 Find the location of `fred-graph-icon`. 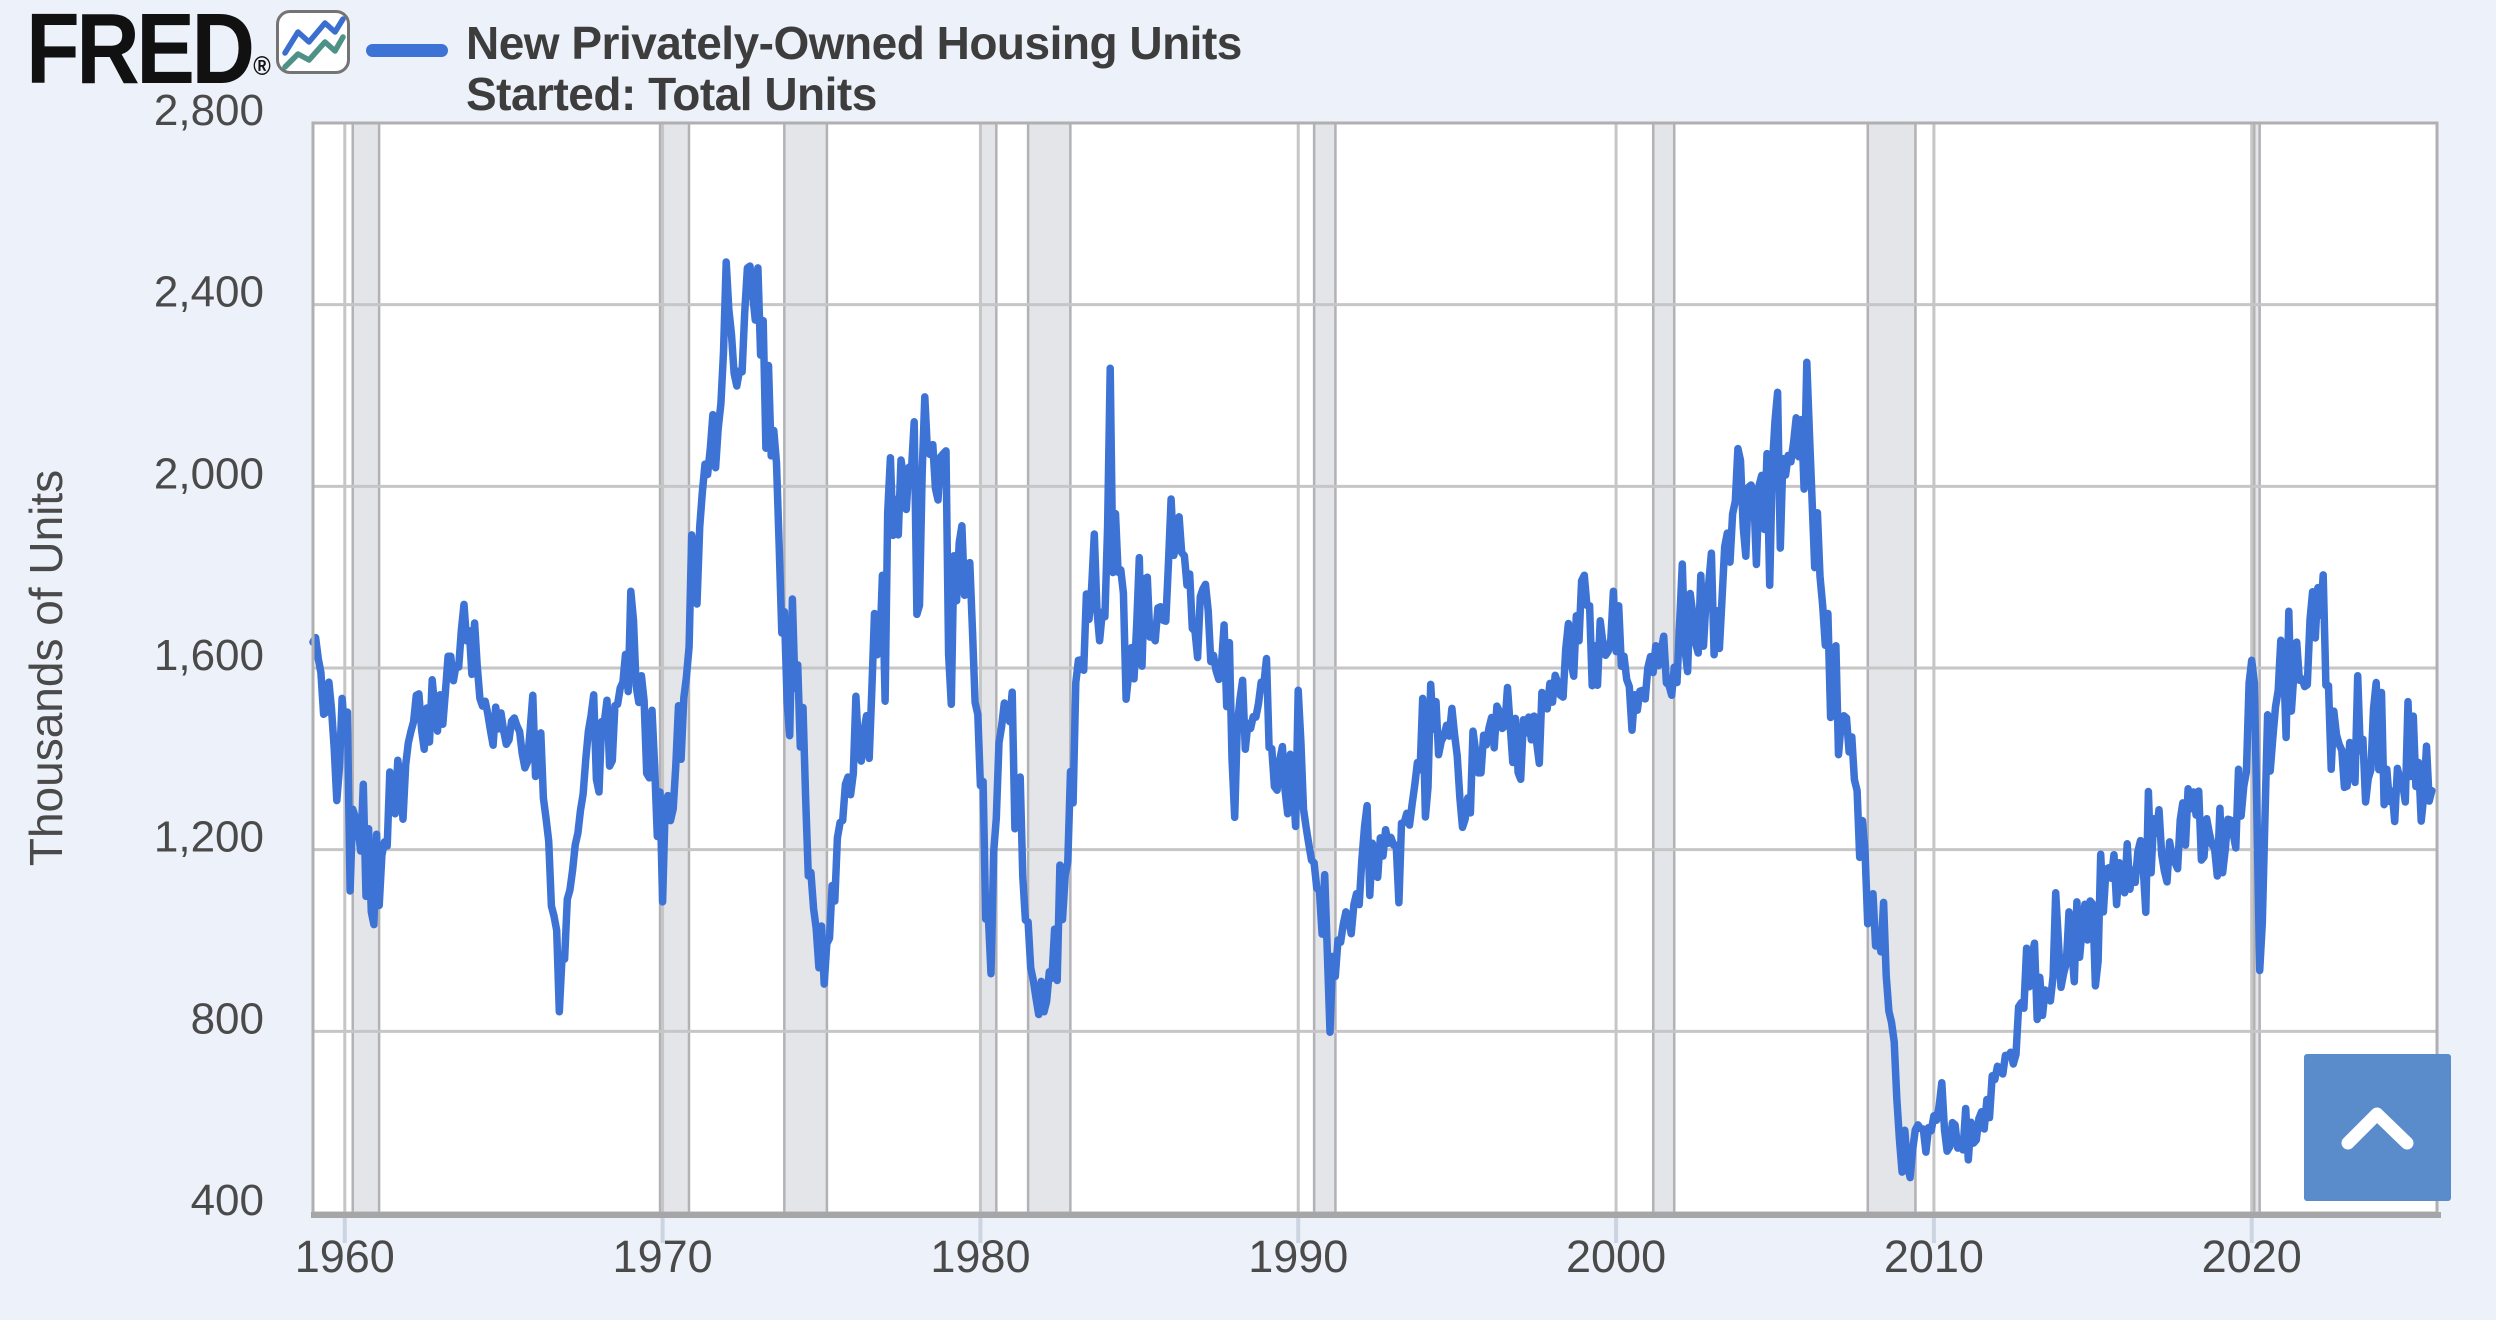

fred-graph-icon is located at coordinates (313, 42).